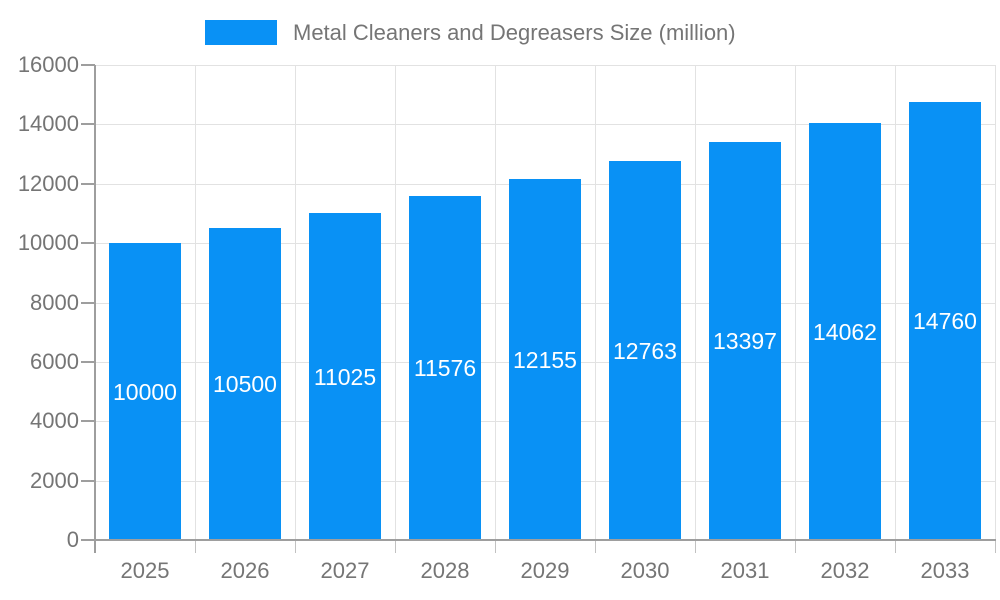 This screenshot has width=1000, height=600. What do you see at coordinates (245, 570) in the screenshot?
I see `x-tick-label: 2026` at bounding box center [245, 570].